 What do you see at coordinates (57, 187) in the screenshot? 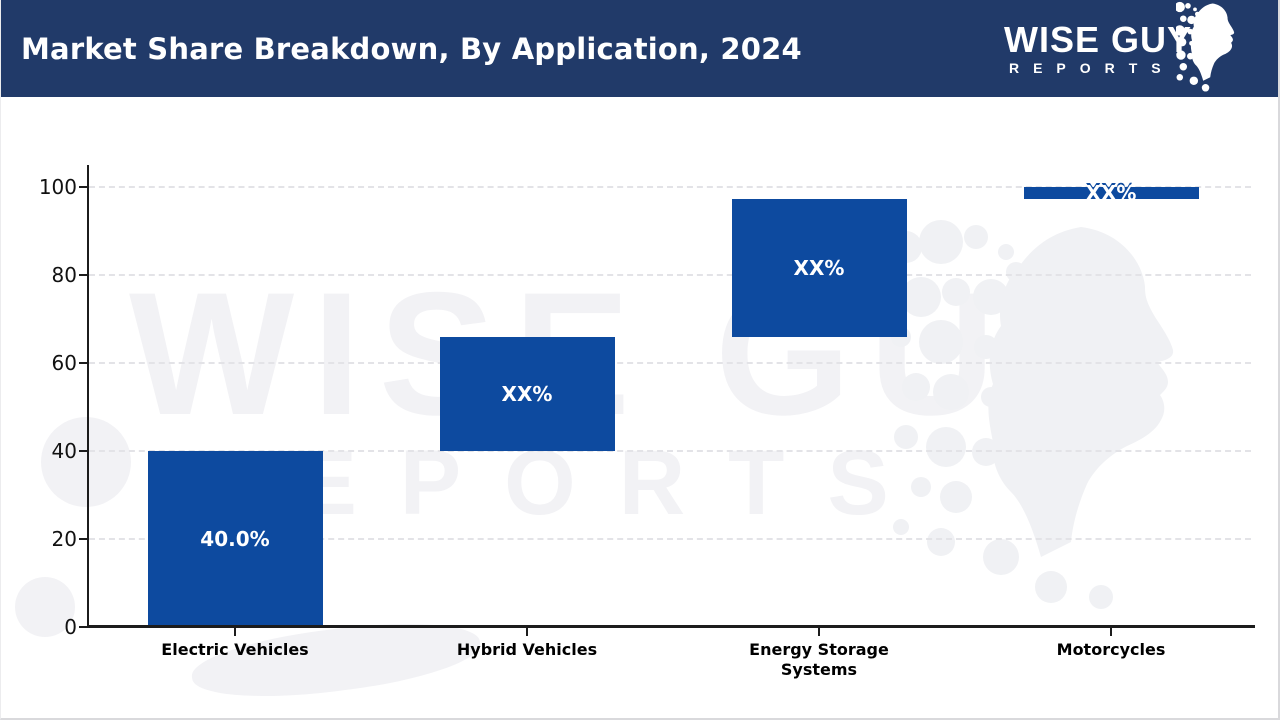
I see `y-tick-label: 100` at bounding box center [57, 187].